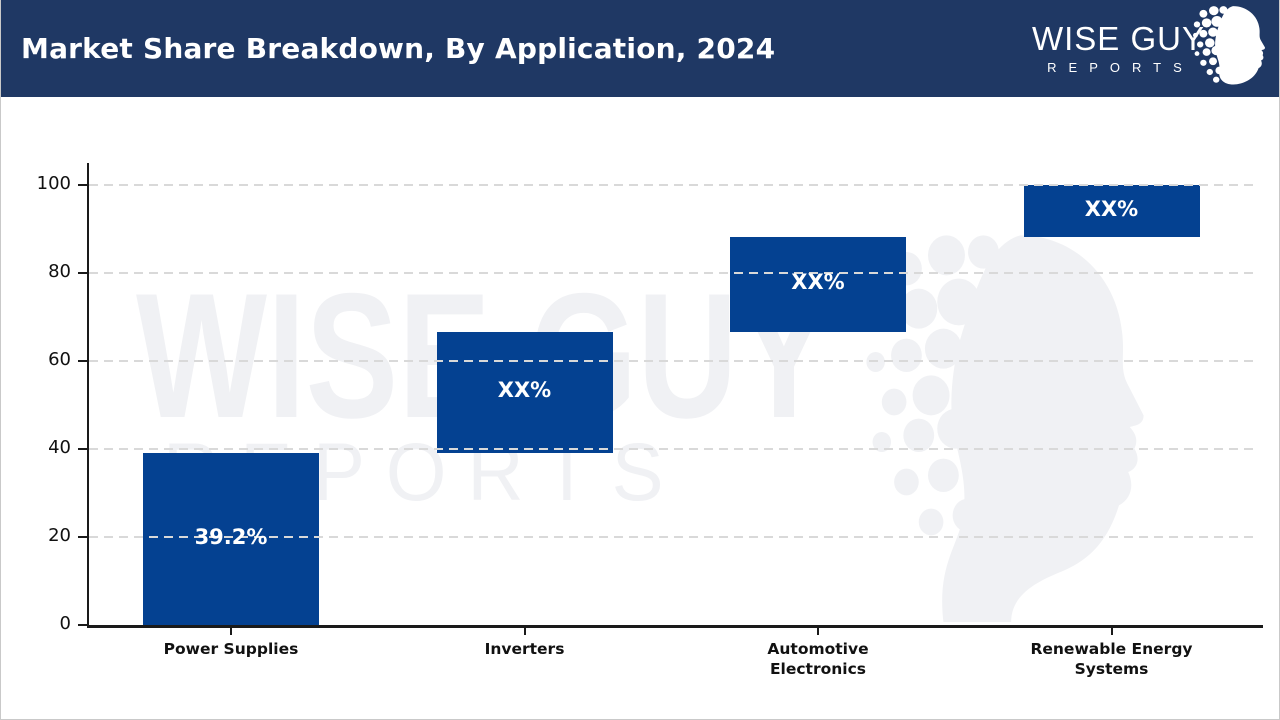 The width and height of the screenshot is (1280, 720). I want to click on bar-automotive-electronics, so click(818, 284).